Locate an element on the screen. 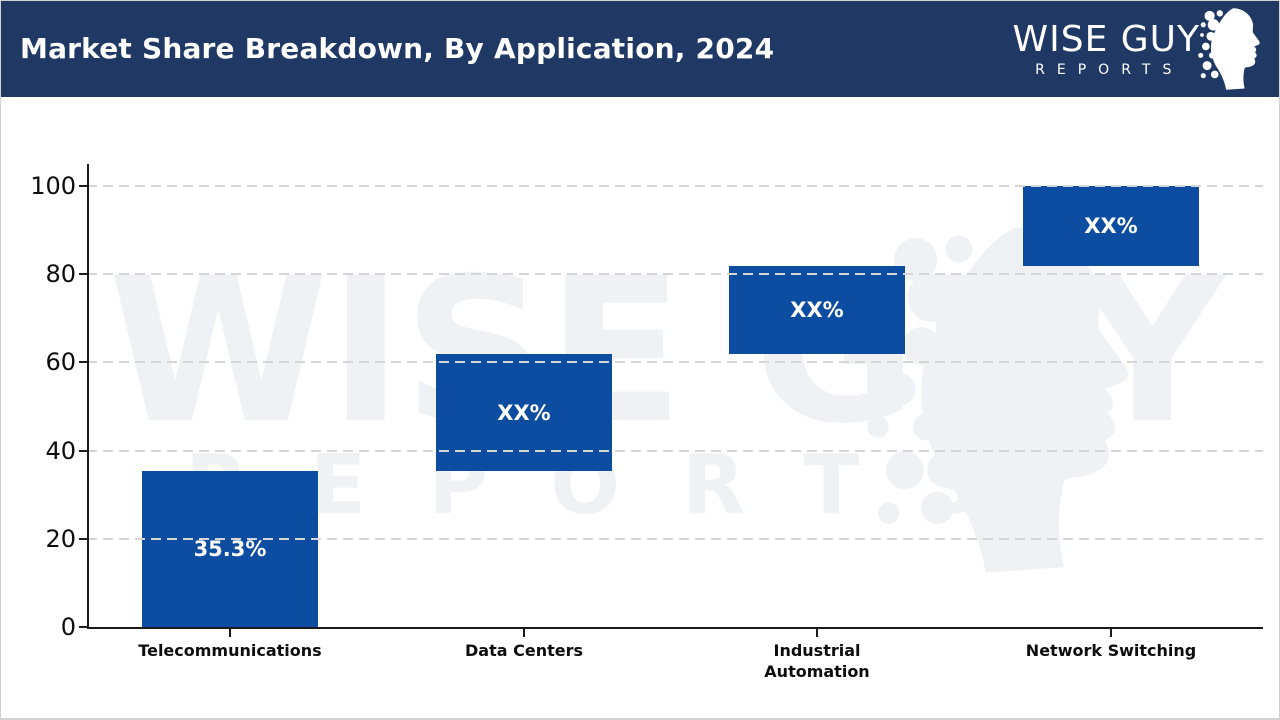 This screenshot has height=720, width=1280. x-tick-mark-telecommunications is located at coordinates (230, 633).